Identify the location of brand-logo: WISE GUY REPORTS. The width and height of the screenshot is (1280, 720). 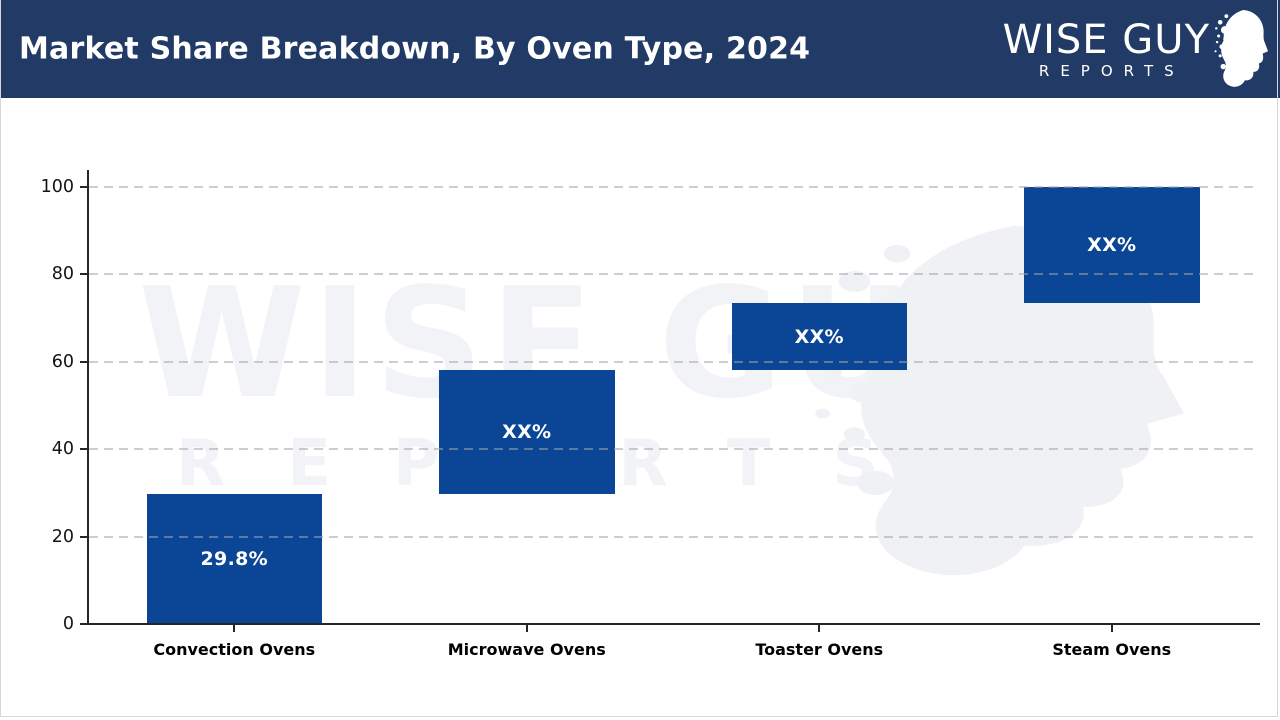
(1135, 49).